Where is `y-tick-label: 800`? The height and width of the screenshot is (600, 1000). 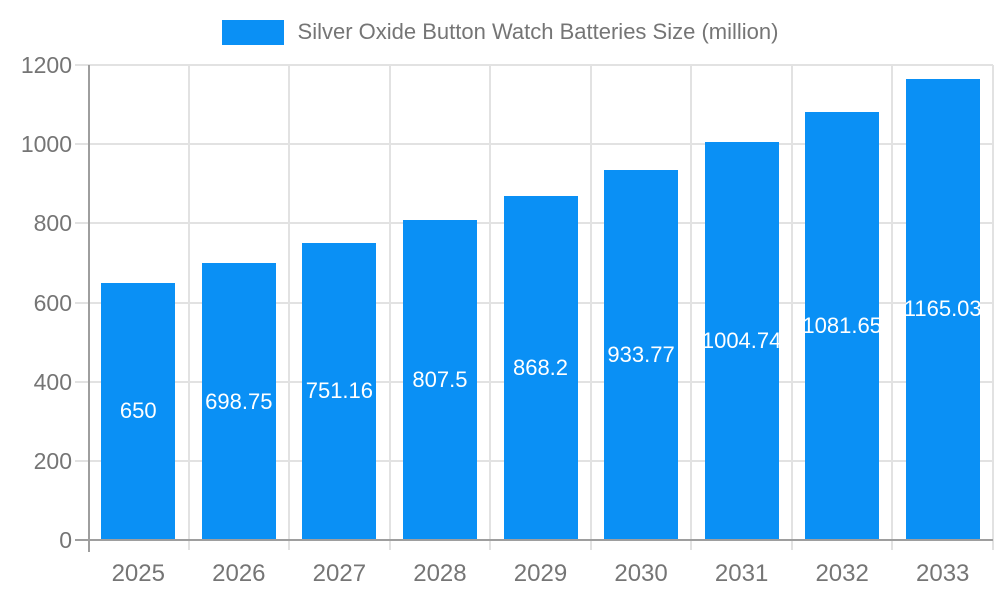 y-tick-label: 800 is located at coordinates (52, 223).